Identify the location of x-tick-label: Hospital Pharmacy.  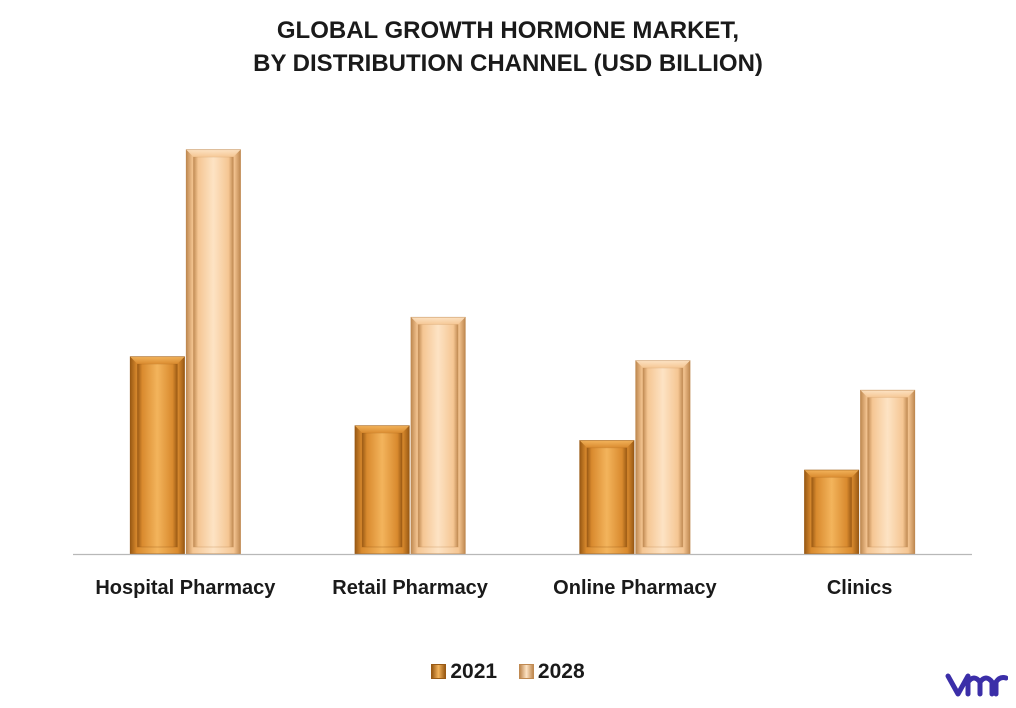
(185, 588).